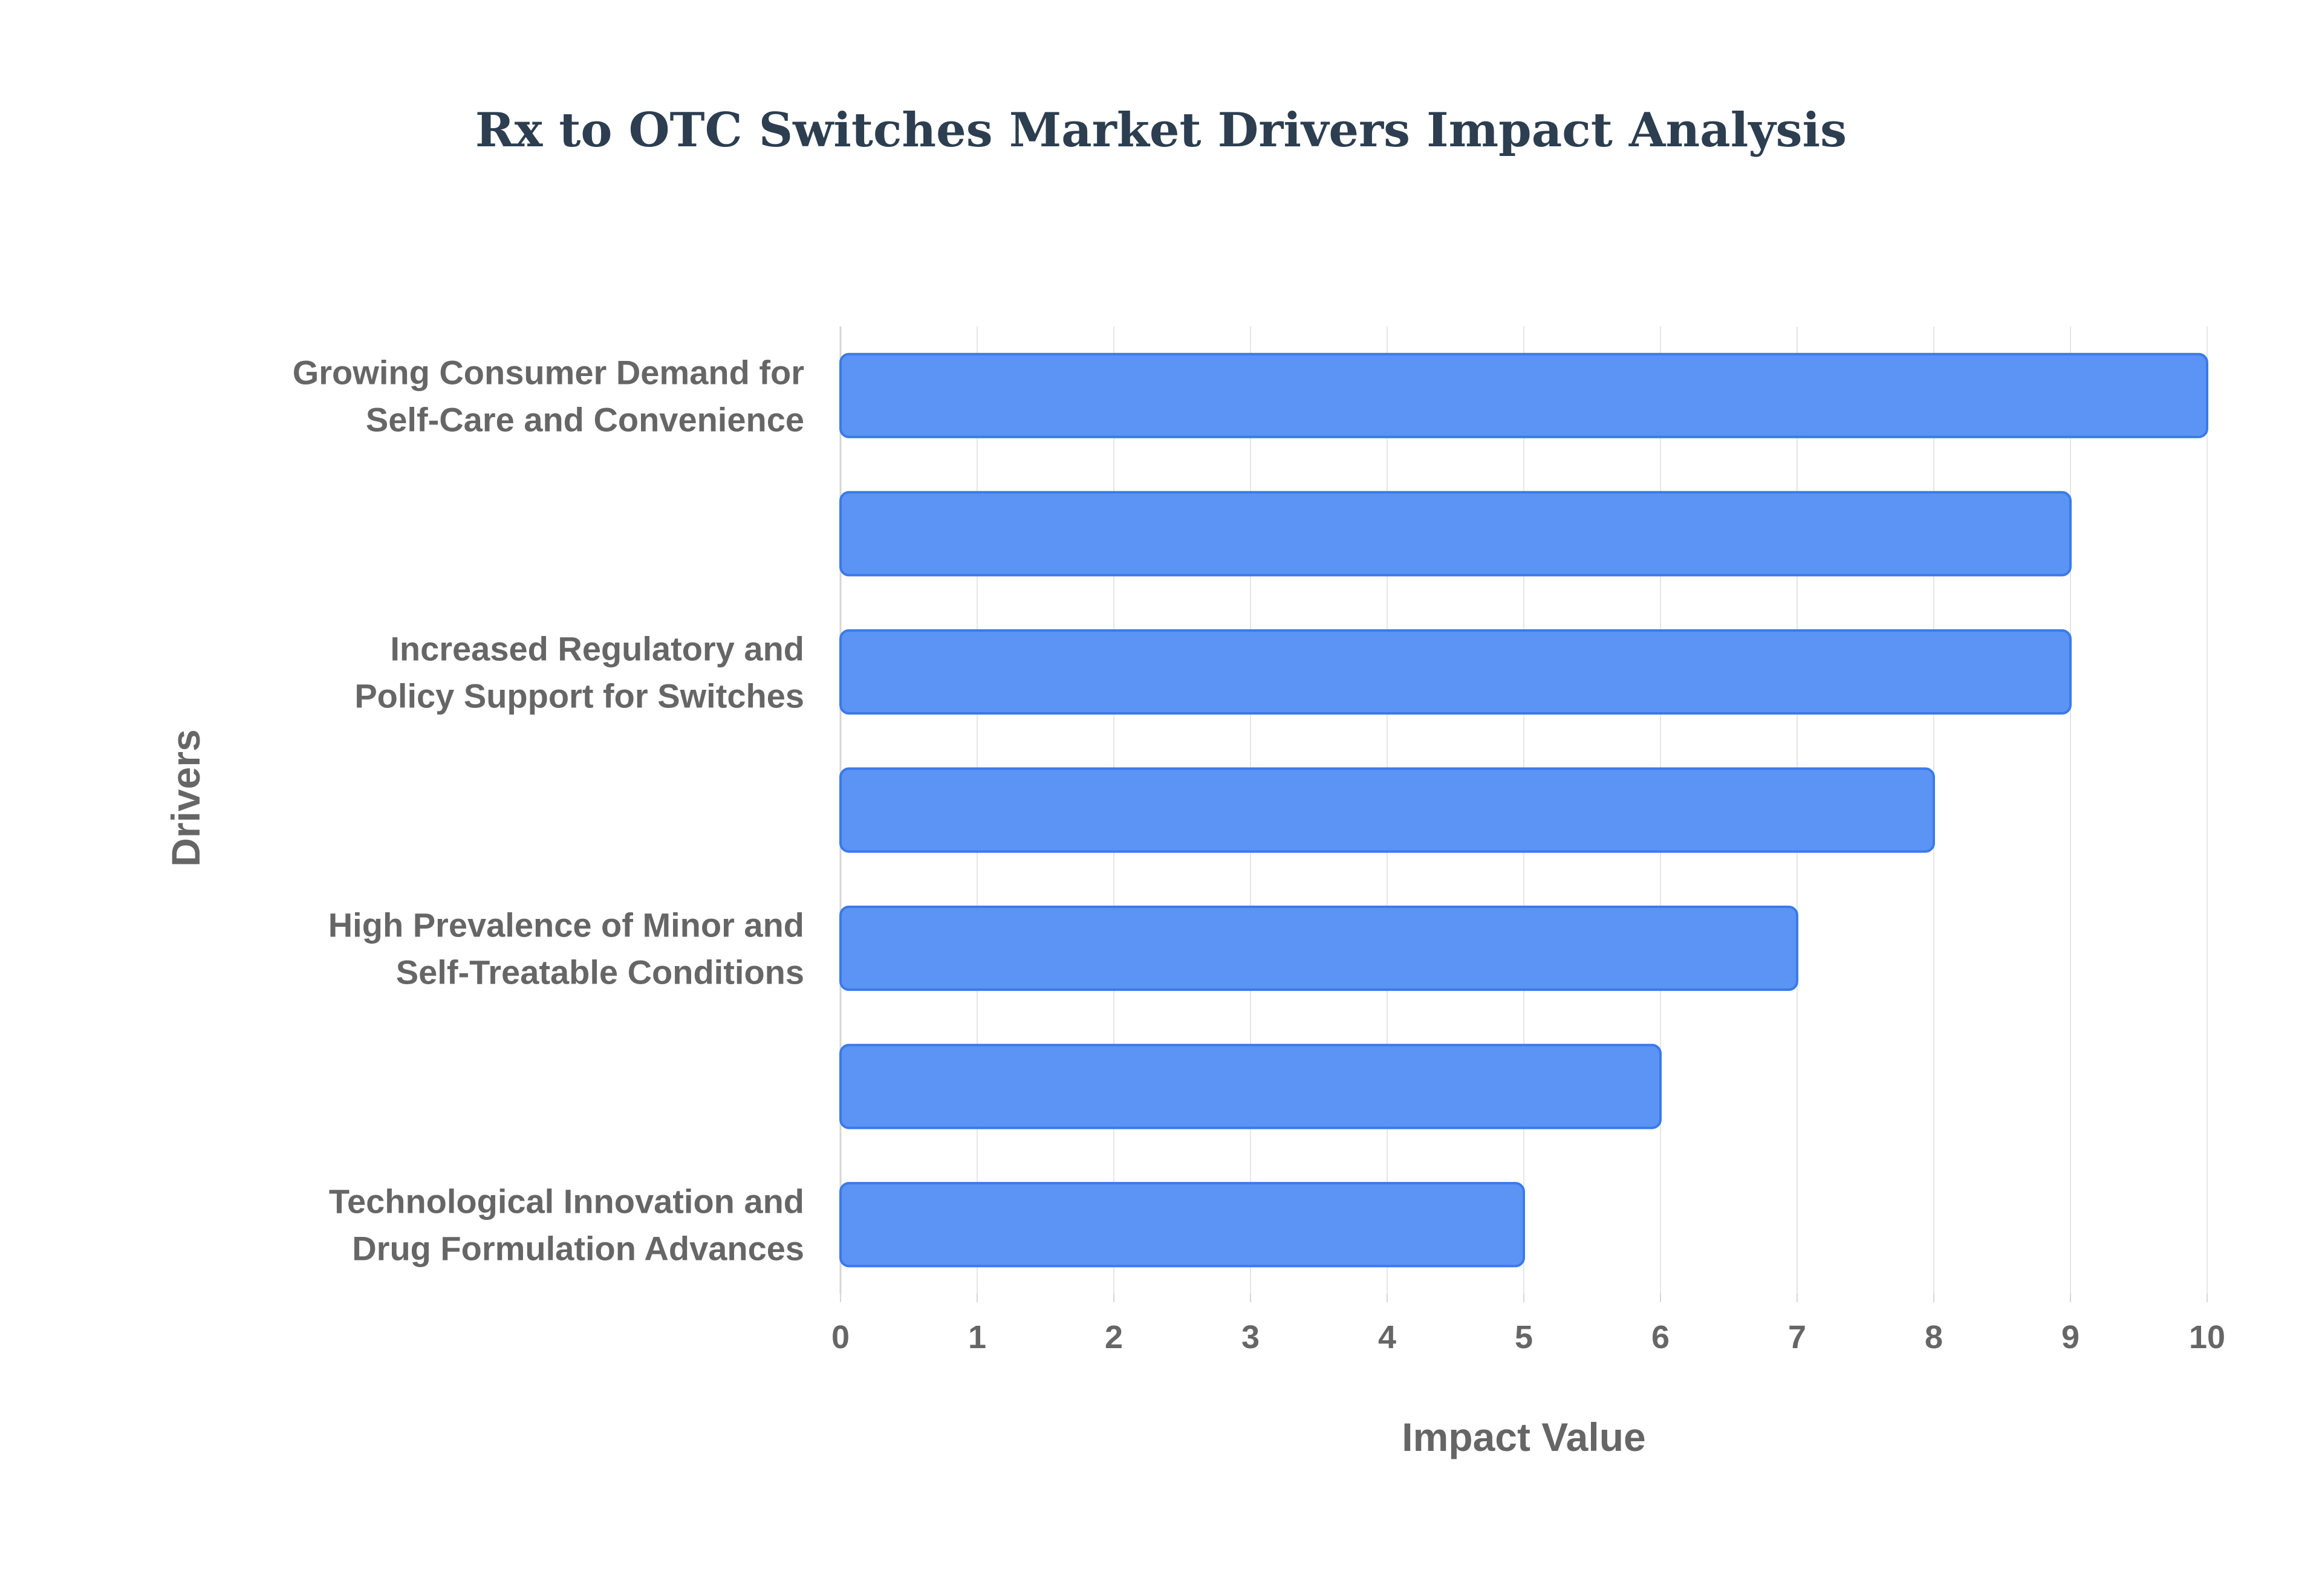 The width and height of the screenshot is (2322, 1596). What do you see at coordinates (1524, 1437) in the screenshot?
I see `x-axis-title: Impact Value` at bounding box center [1524, 1437].